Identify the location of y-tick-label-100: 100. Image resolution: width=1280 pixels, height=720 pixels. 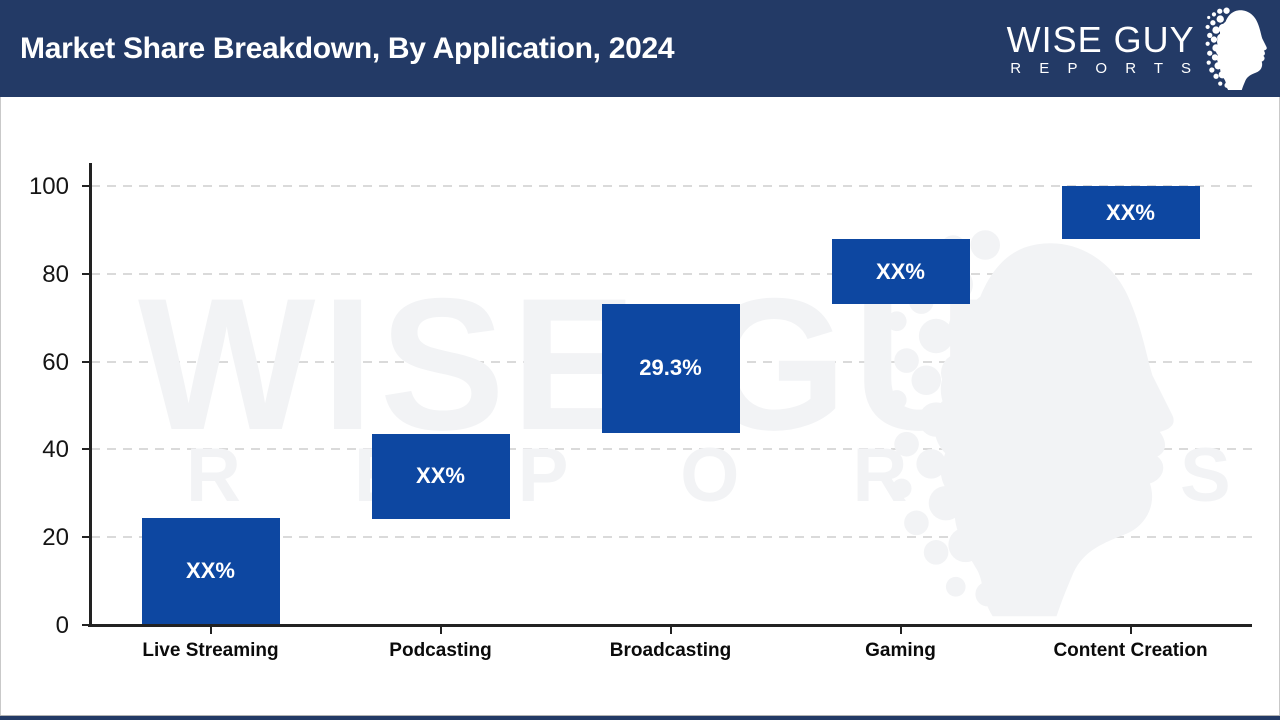
(48, 187).